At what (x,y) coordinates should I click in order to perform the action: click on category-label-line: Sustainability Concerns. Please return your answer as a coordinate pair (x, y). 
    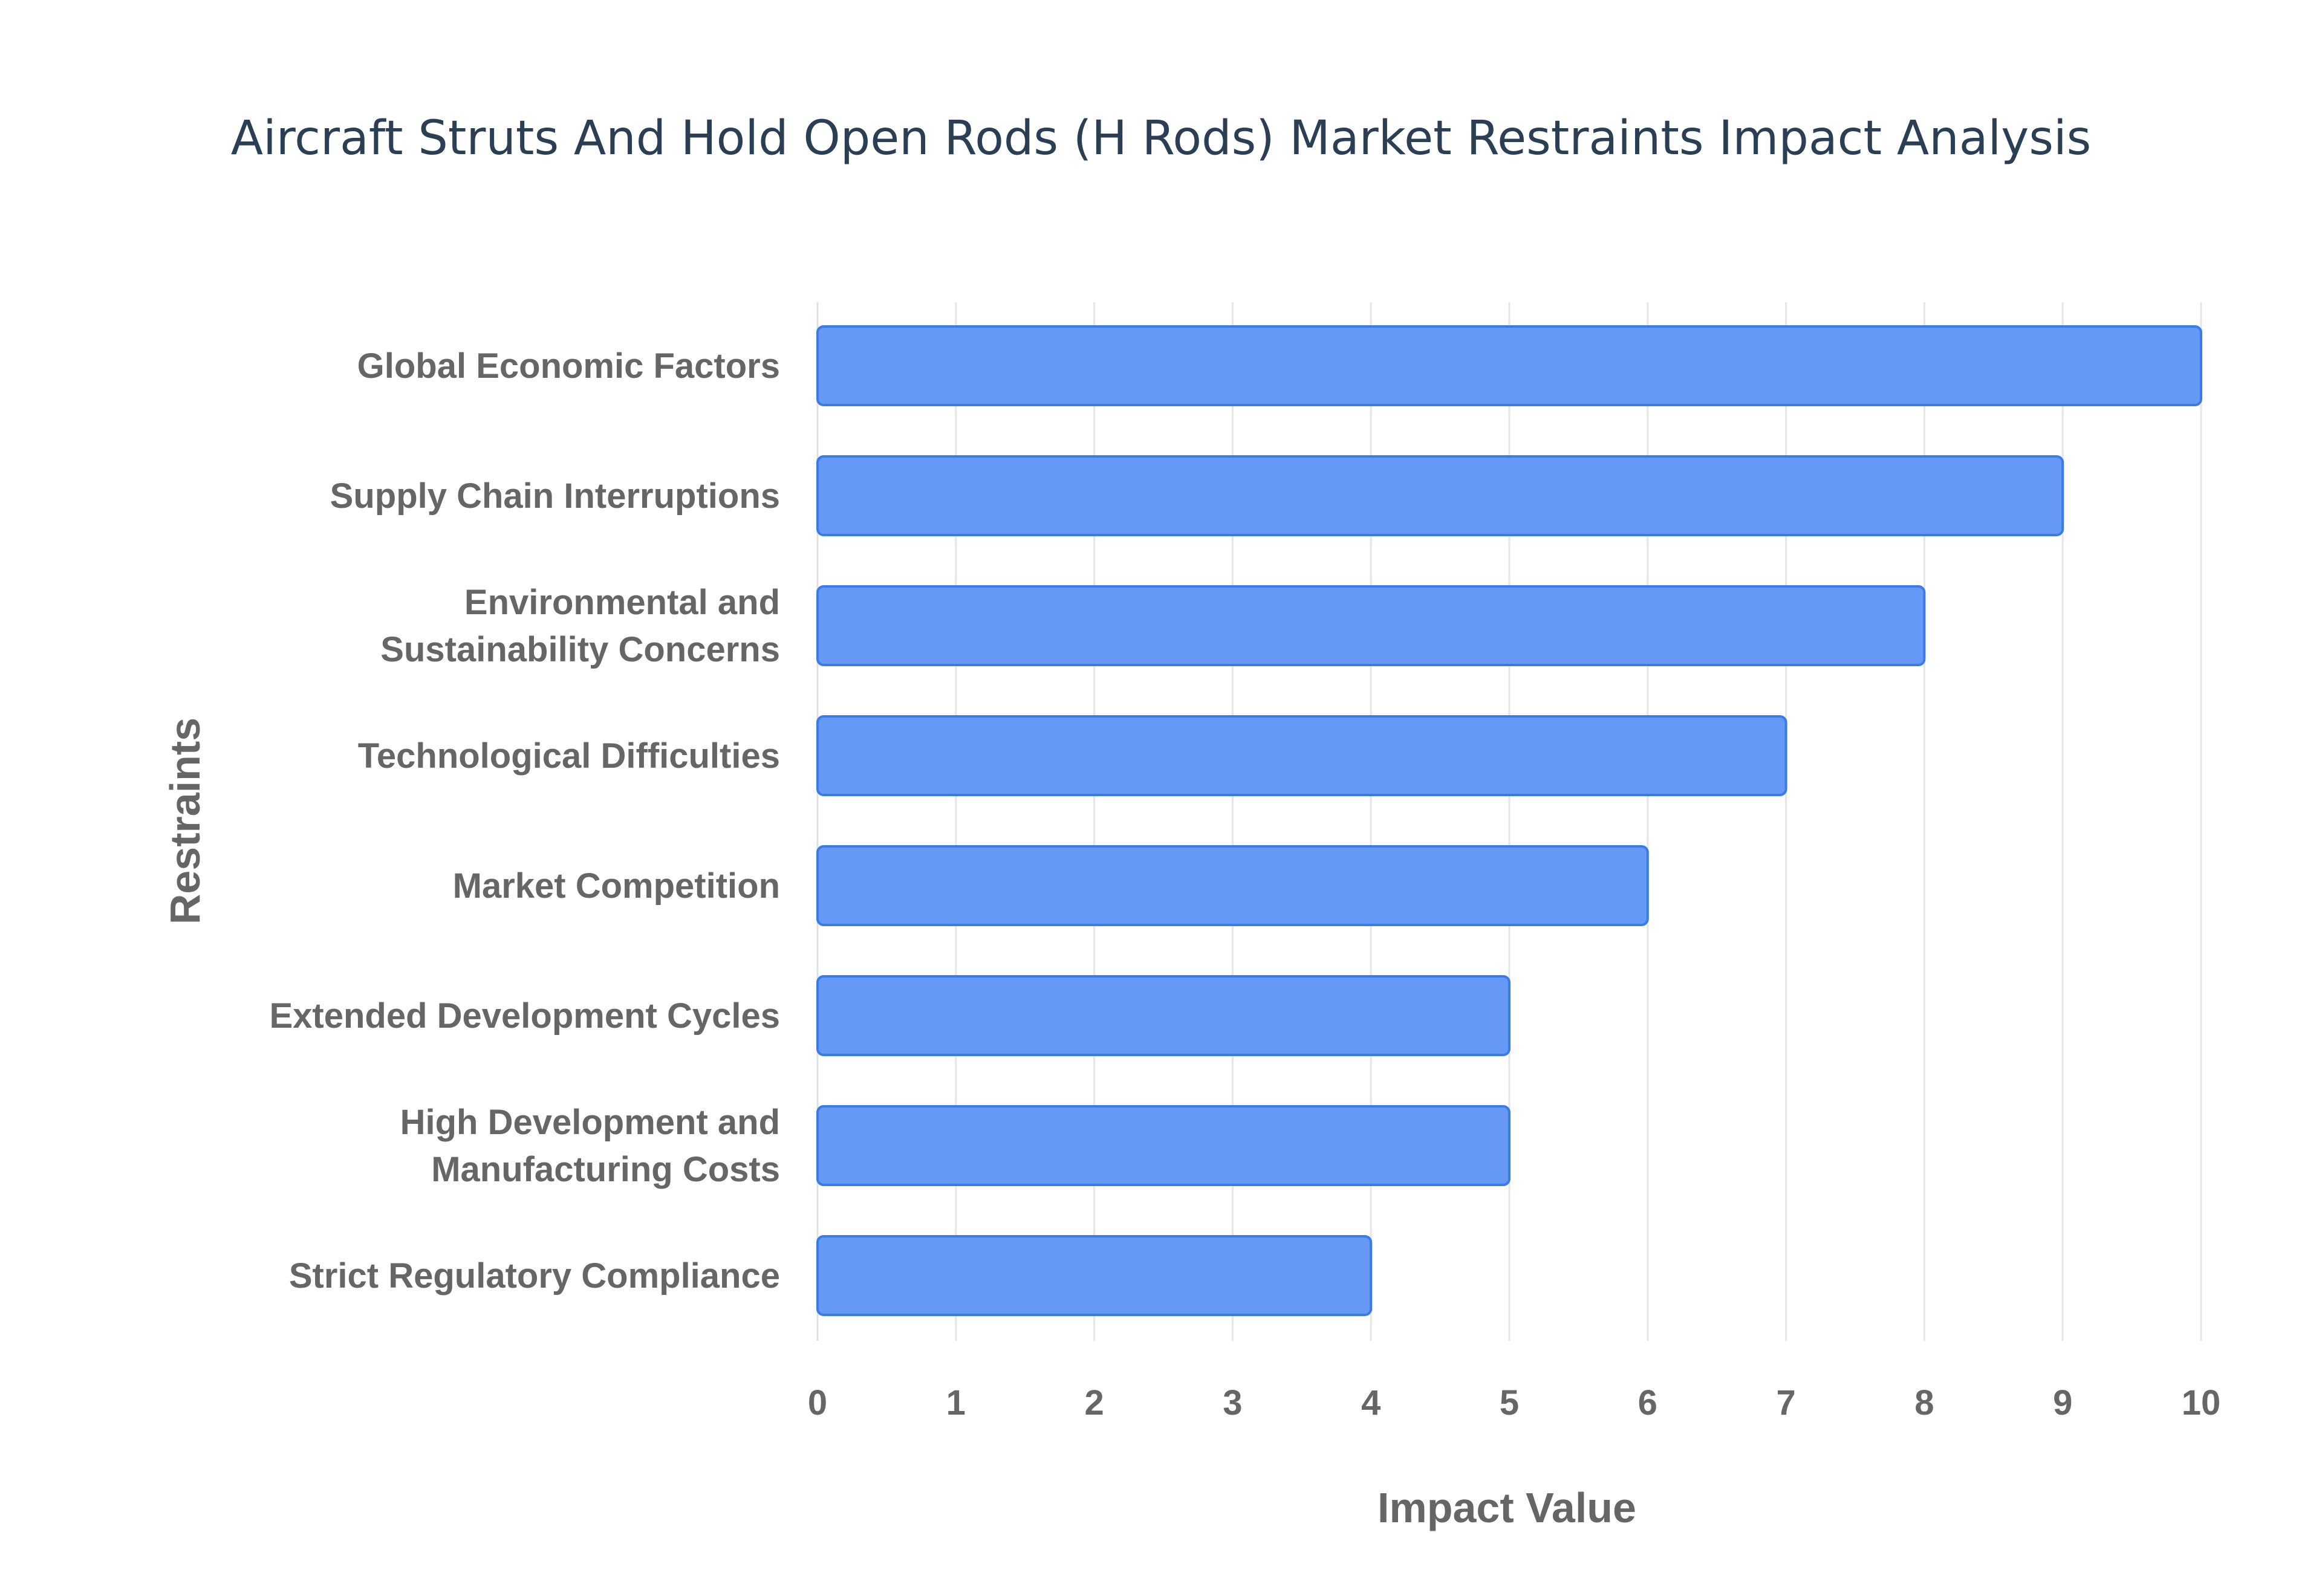
    Looking at the image, I should click on (580, 649).